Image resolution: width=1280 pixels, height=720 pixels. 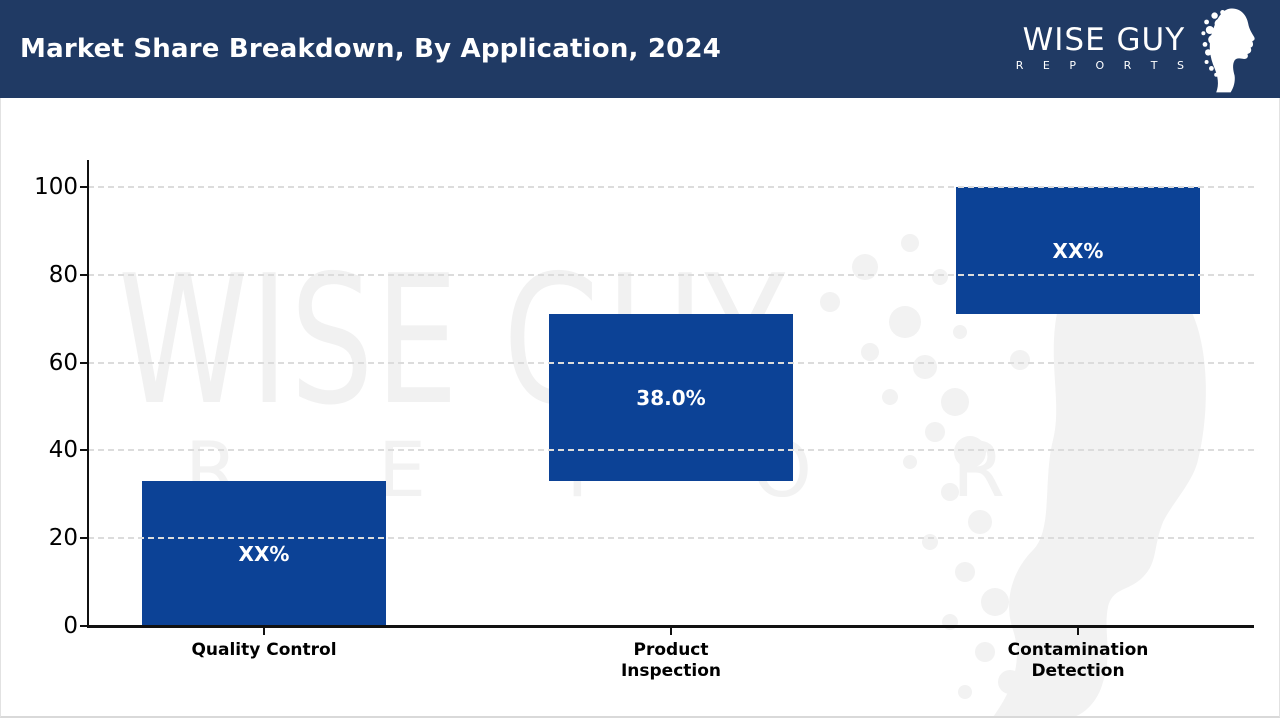 I want to click on logo-text: WISE GUY R E P O R T S, so click(x=1104, y=48).